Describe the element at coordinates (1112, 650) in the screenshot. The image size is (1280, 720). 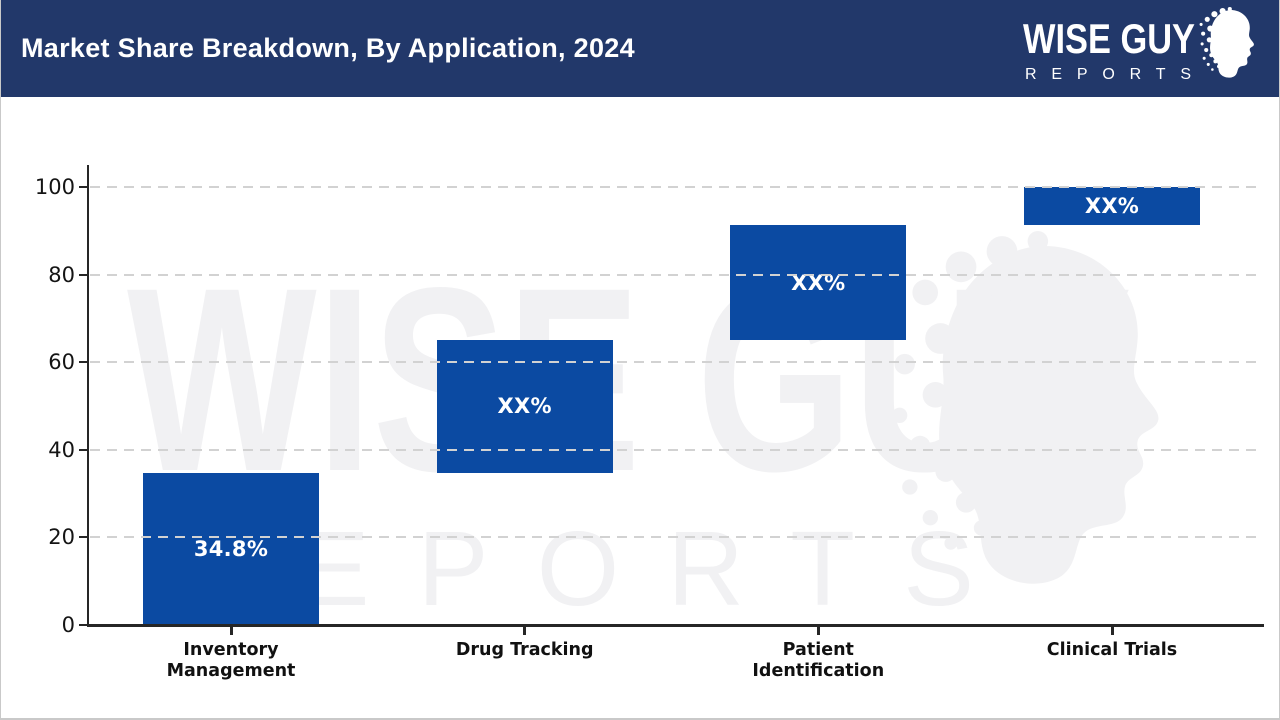
I see `x-axis-category-label: Clinical Trials` at that location.